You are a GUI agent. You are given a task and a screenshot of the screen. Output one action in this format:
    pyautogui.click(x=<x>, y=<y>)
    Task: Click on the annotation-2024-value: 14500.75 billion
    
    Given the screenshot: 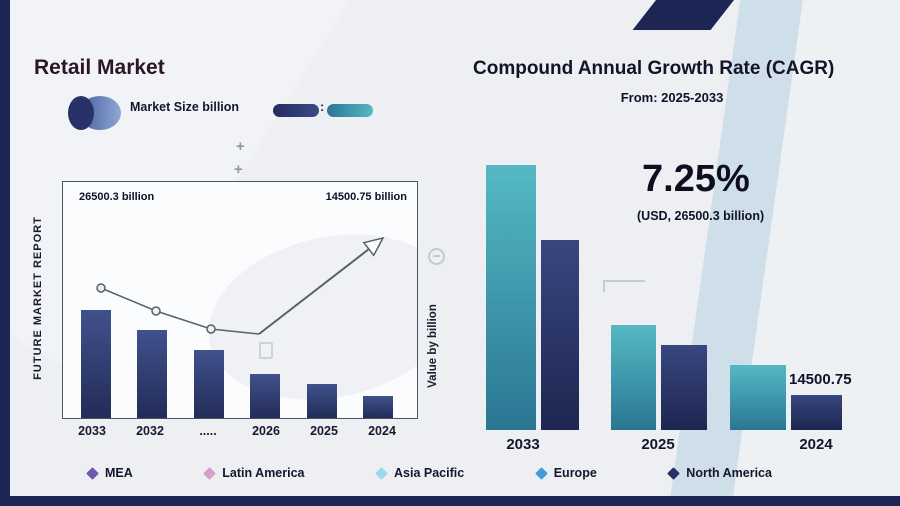 What is the action you would take?
    pyautogui.click(x=366, y=197)
    